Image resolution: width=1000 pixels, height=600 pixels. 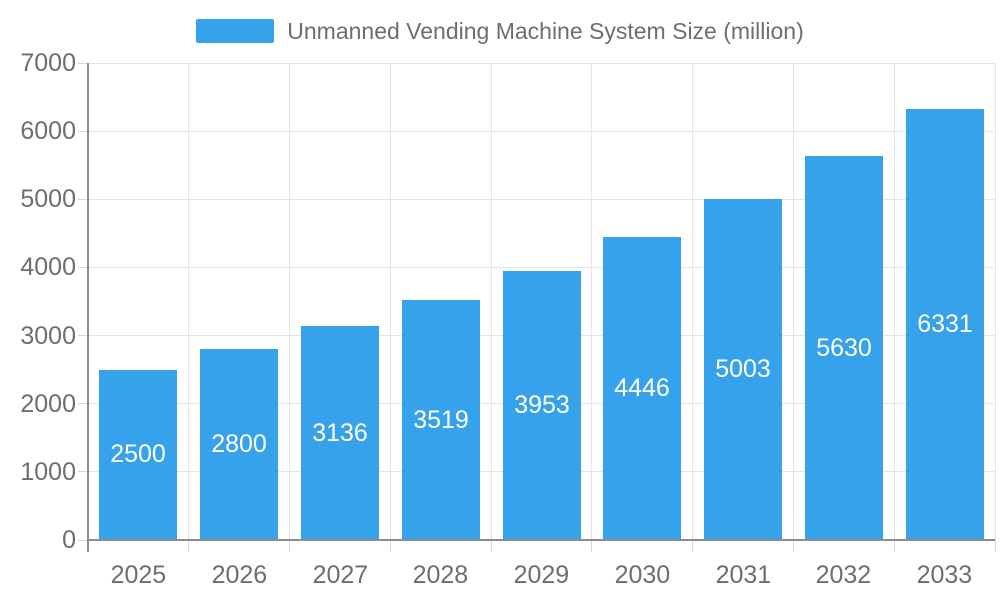 What do you see at coordinates (48, 267) in the screenshot?
I see `y-axis-label: 4000` at bounding box center [48, 267].